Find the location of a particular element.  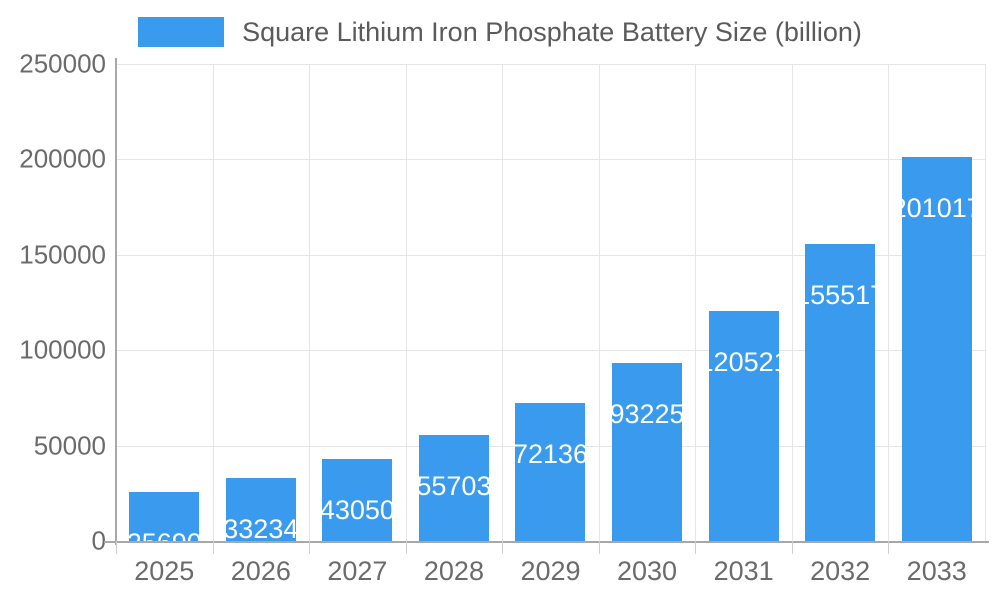

bar-value-label: 93225 is located at coordinates (647, 414).